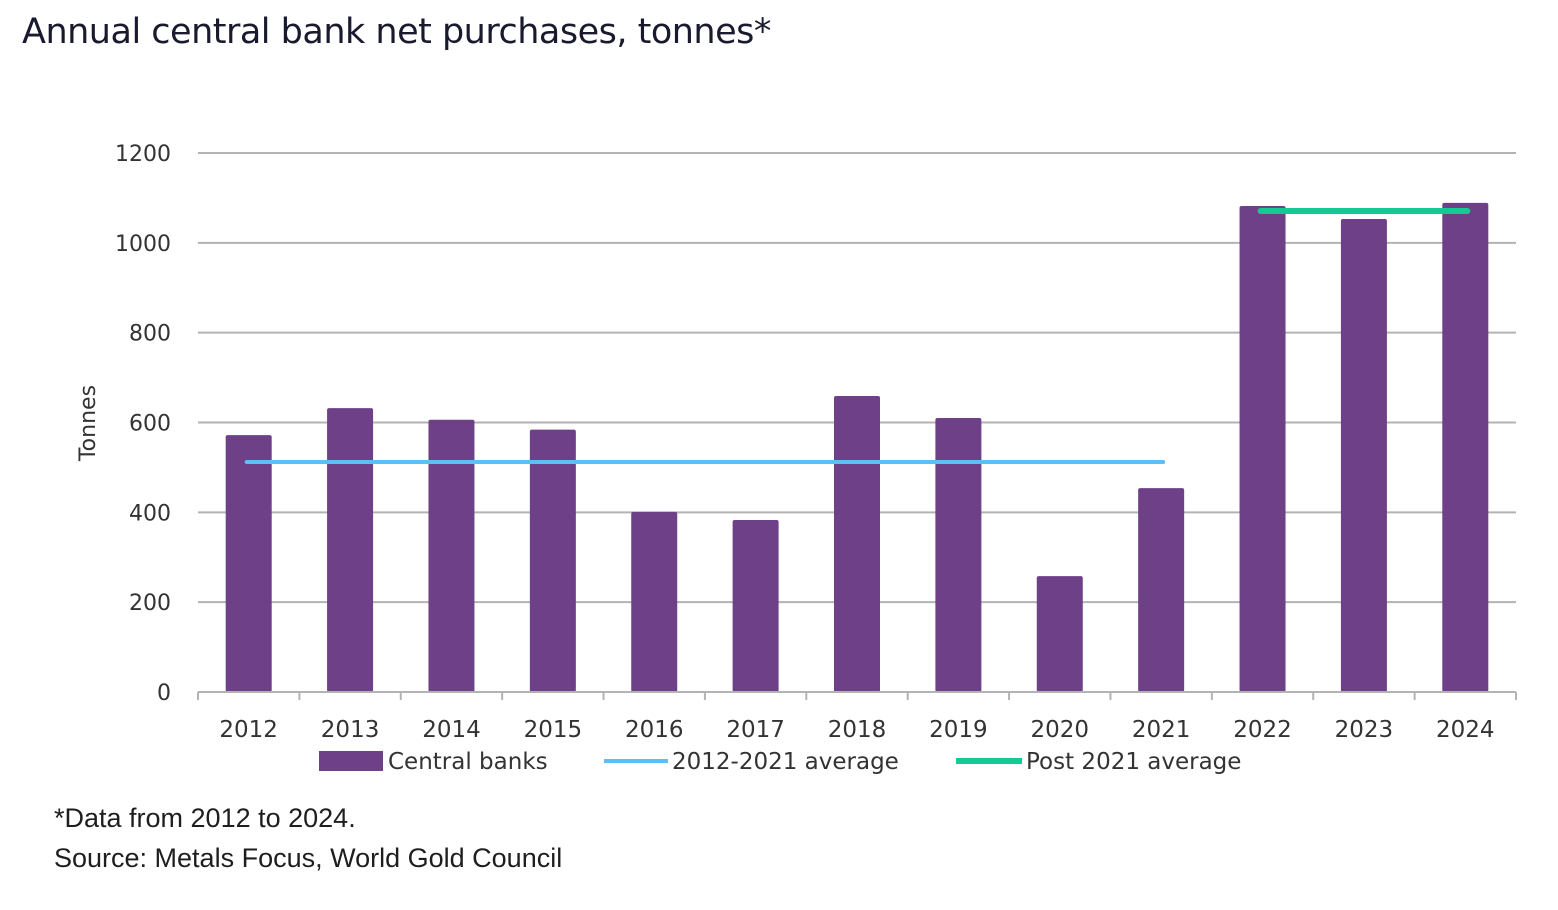 This screenshot has height=910, width=1558. What do you see at coordinates (1059, 730) in the screenshot?
I see `x-tick-label: 2020` at bounding box center [1059, 730].